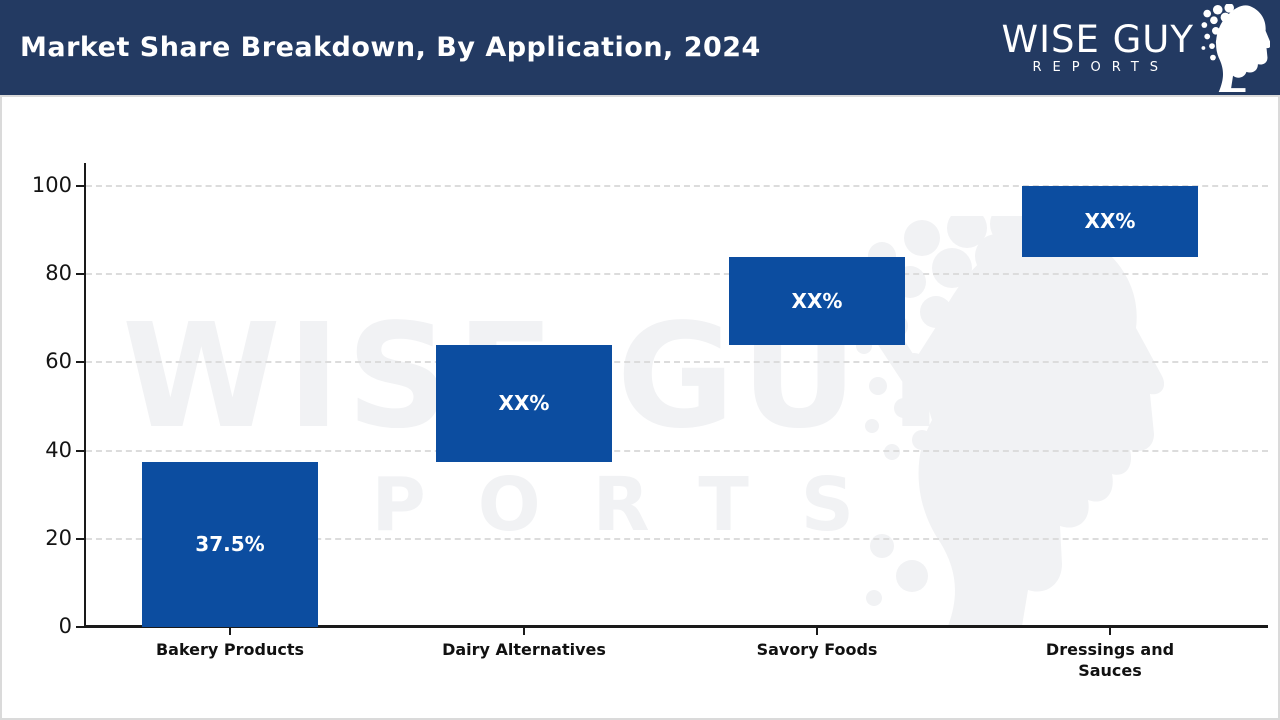 The image size is (1280, 720). Describe the element at coordinates (1101, 67) in the screenshot. I see `wiseguy-logo-subtitle: REPORTS` at that location.